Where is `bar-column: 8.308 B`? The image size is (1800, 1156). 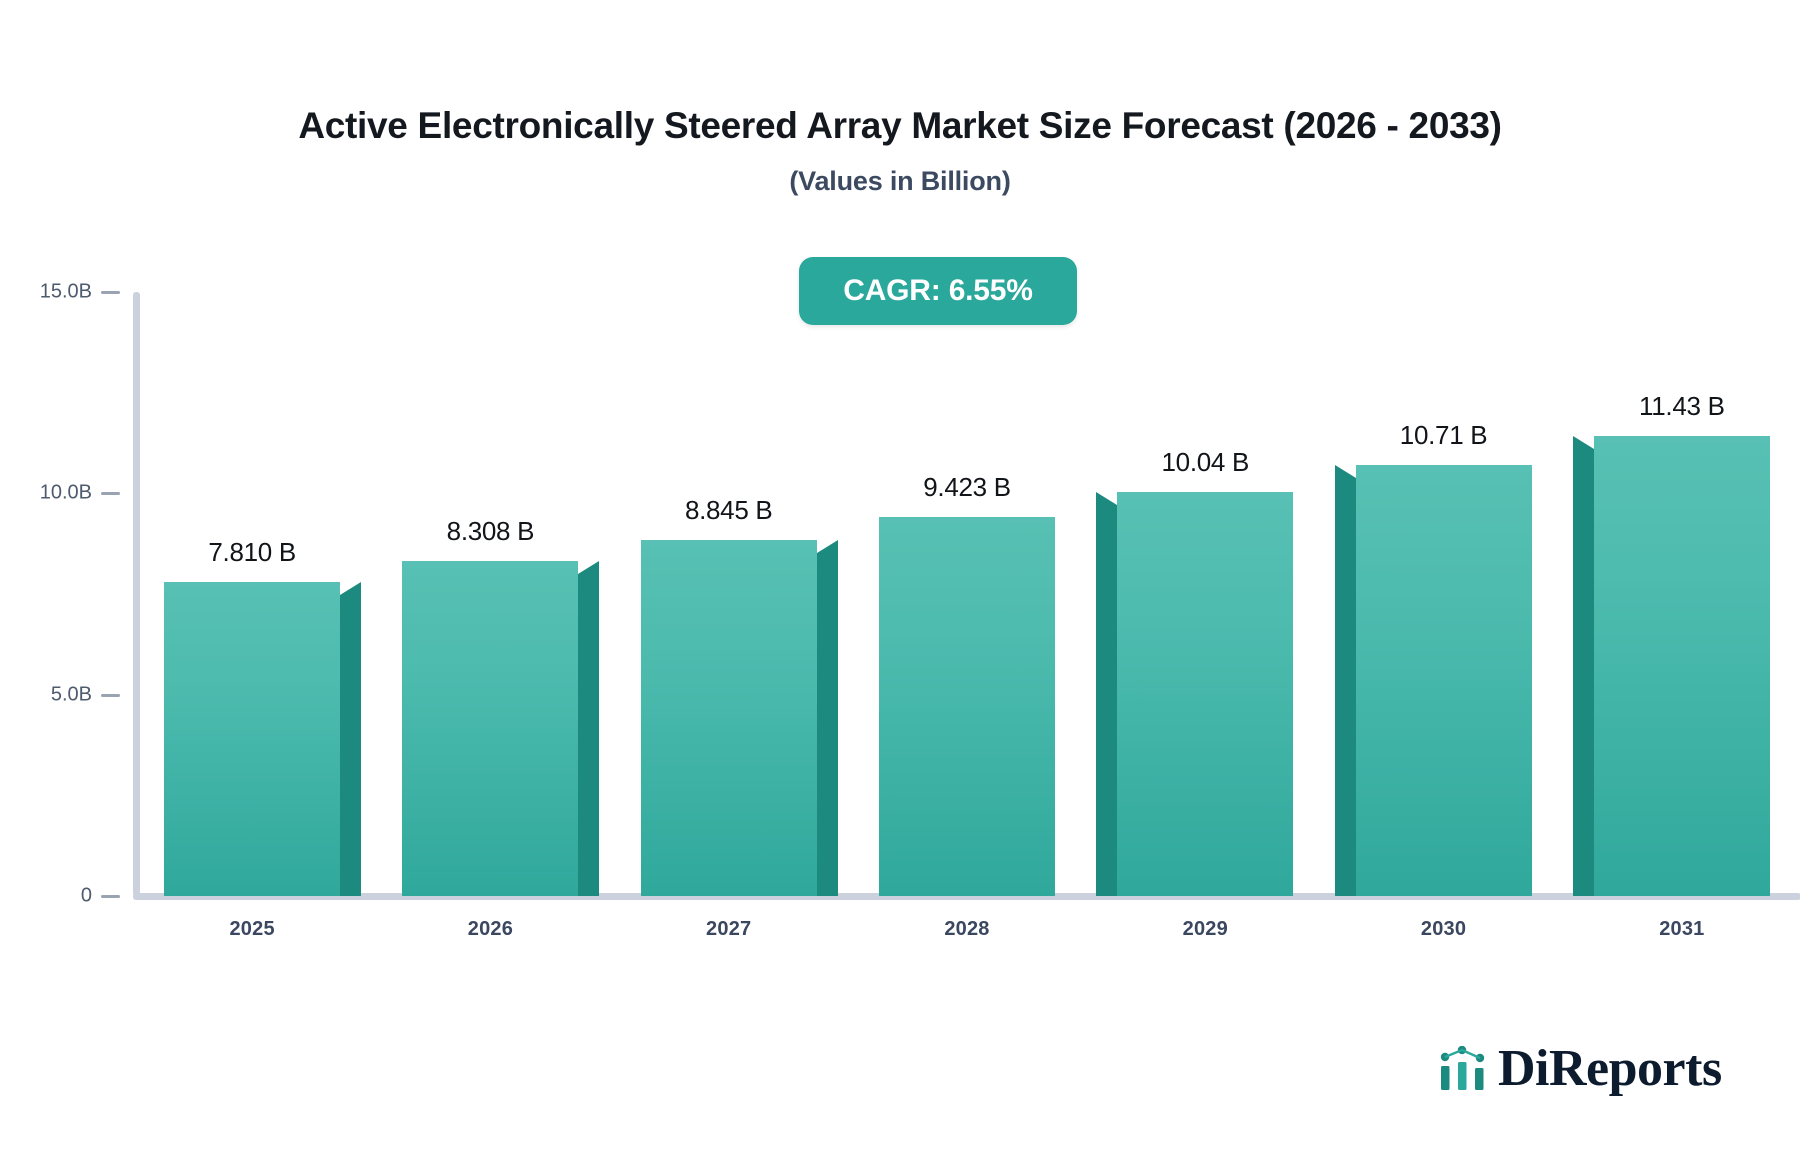
bar-column: 8.308 B is located at coordinates (501, 594).